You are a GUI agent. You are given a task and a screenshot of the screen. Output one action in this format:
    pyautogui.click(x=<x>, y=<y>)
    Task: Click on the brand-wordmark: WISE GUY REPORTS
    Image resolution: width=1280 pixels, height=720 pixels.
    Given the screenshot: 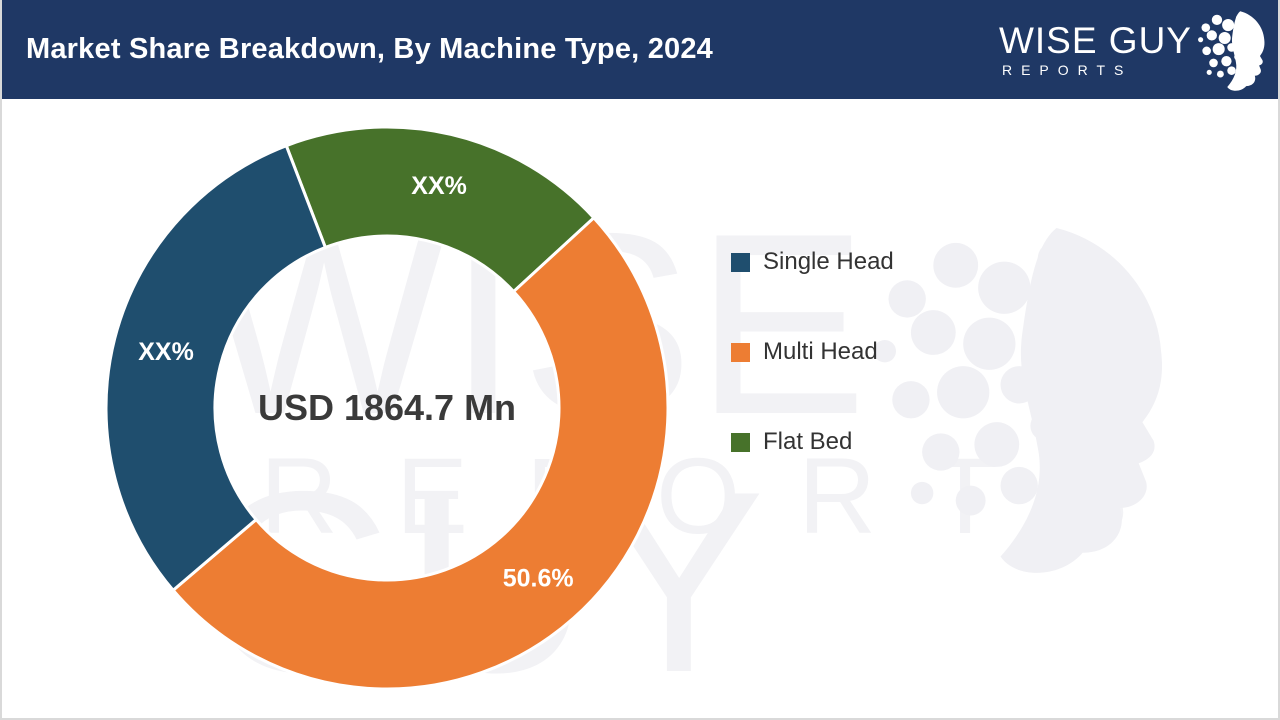 What is the action you would take?
    pyautogui.click(x=1095, y=49)
    